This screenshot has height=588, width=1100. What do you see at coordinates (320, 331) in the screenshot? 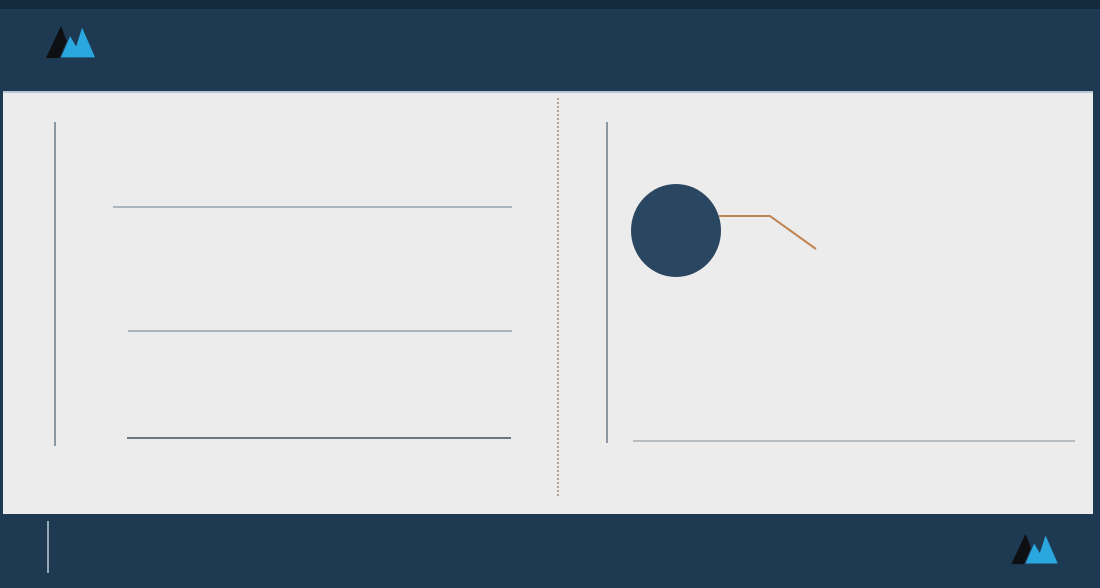
I see `gridline-mid` at bounding box center [320, 331].